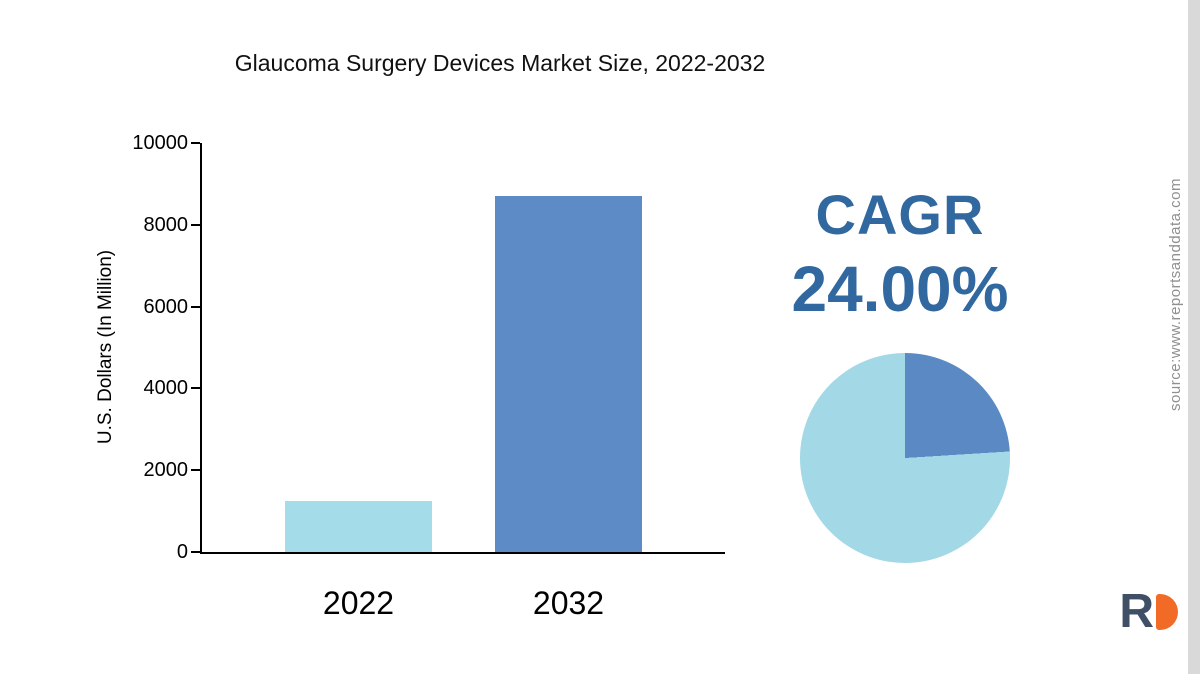  Describe the element at coordinates (358, 526) in the screenshot. I see `bar-2022` at that location.